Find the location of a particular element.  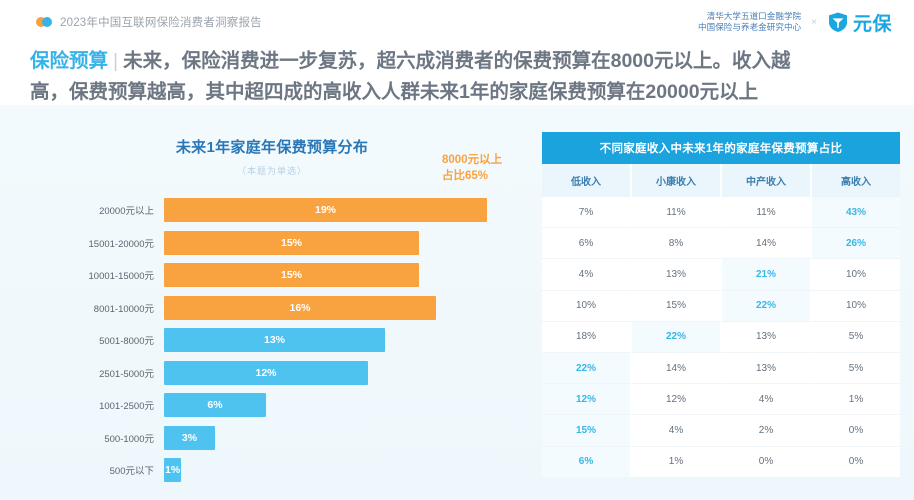

bar-row: 500-1000元 3% is located at coordinates (272, 437).